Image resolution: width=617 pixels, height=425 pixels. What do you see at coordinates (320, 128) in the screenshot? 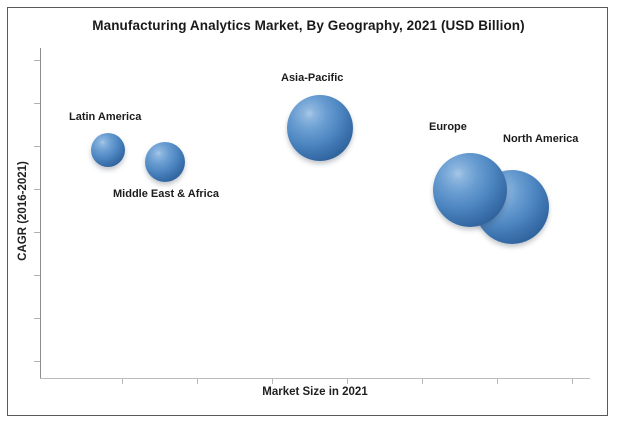
I see `bubble-asia-pacific` at bounding box center [320, 128].